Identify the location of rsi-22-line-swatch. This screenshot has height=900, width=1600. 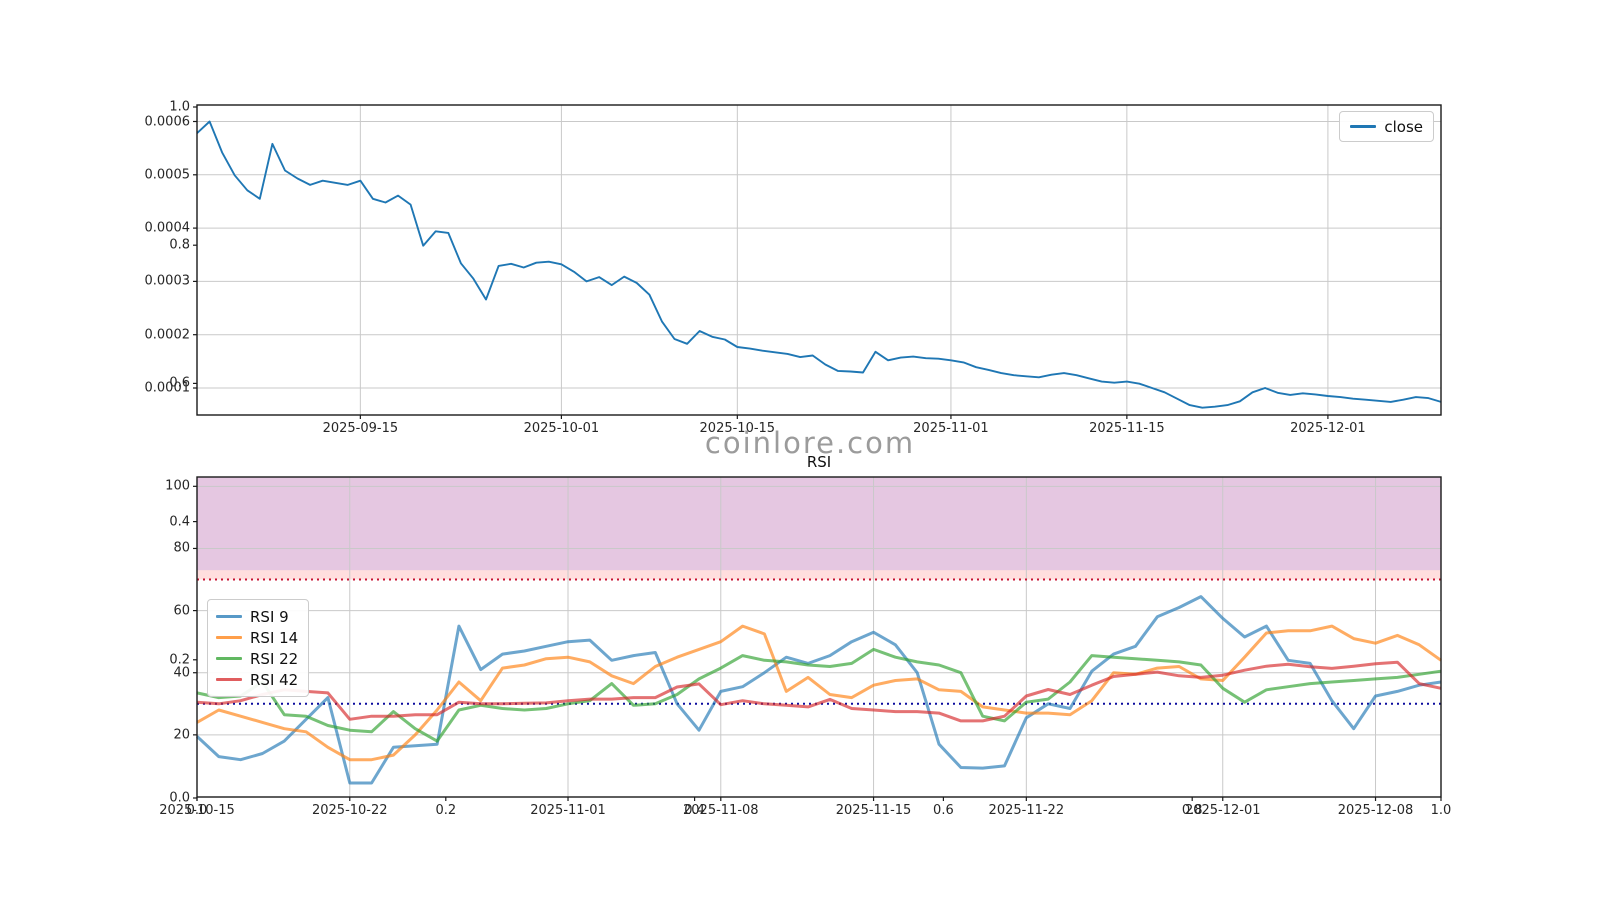
(229, 658).